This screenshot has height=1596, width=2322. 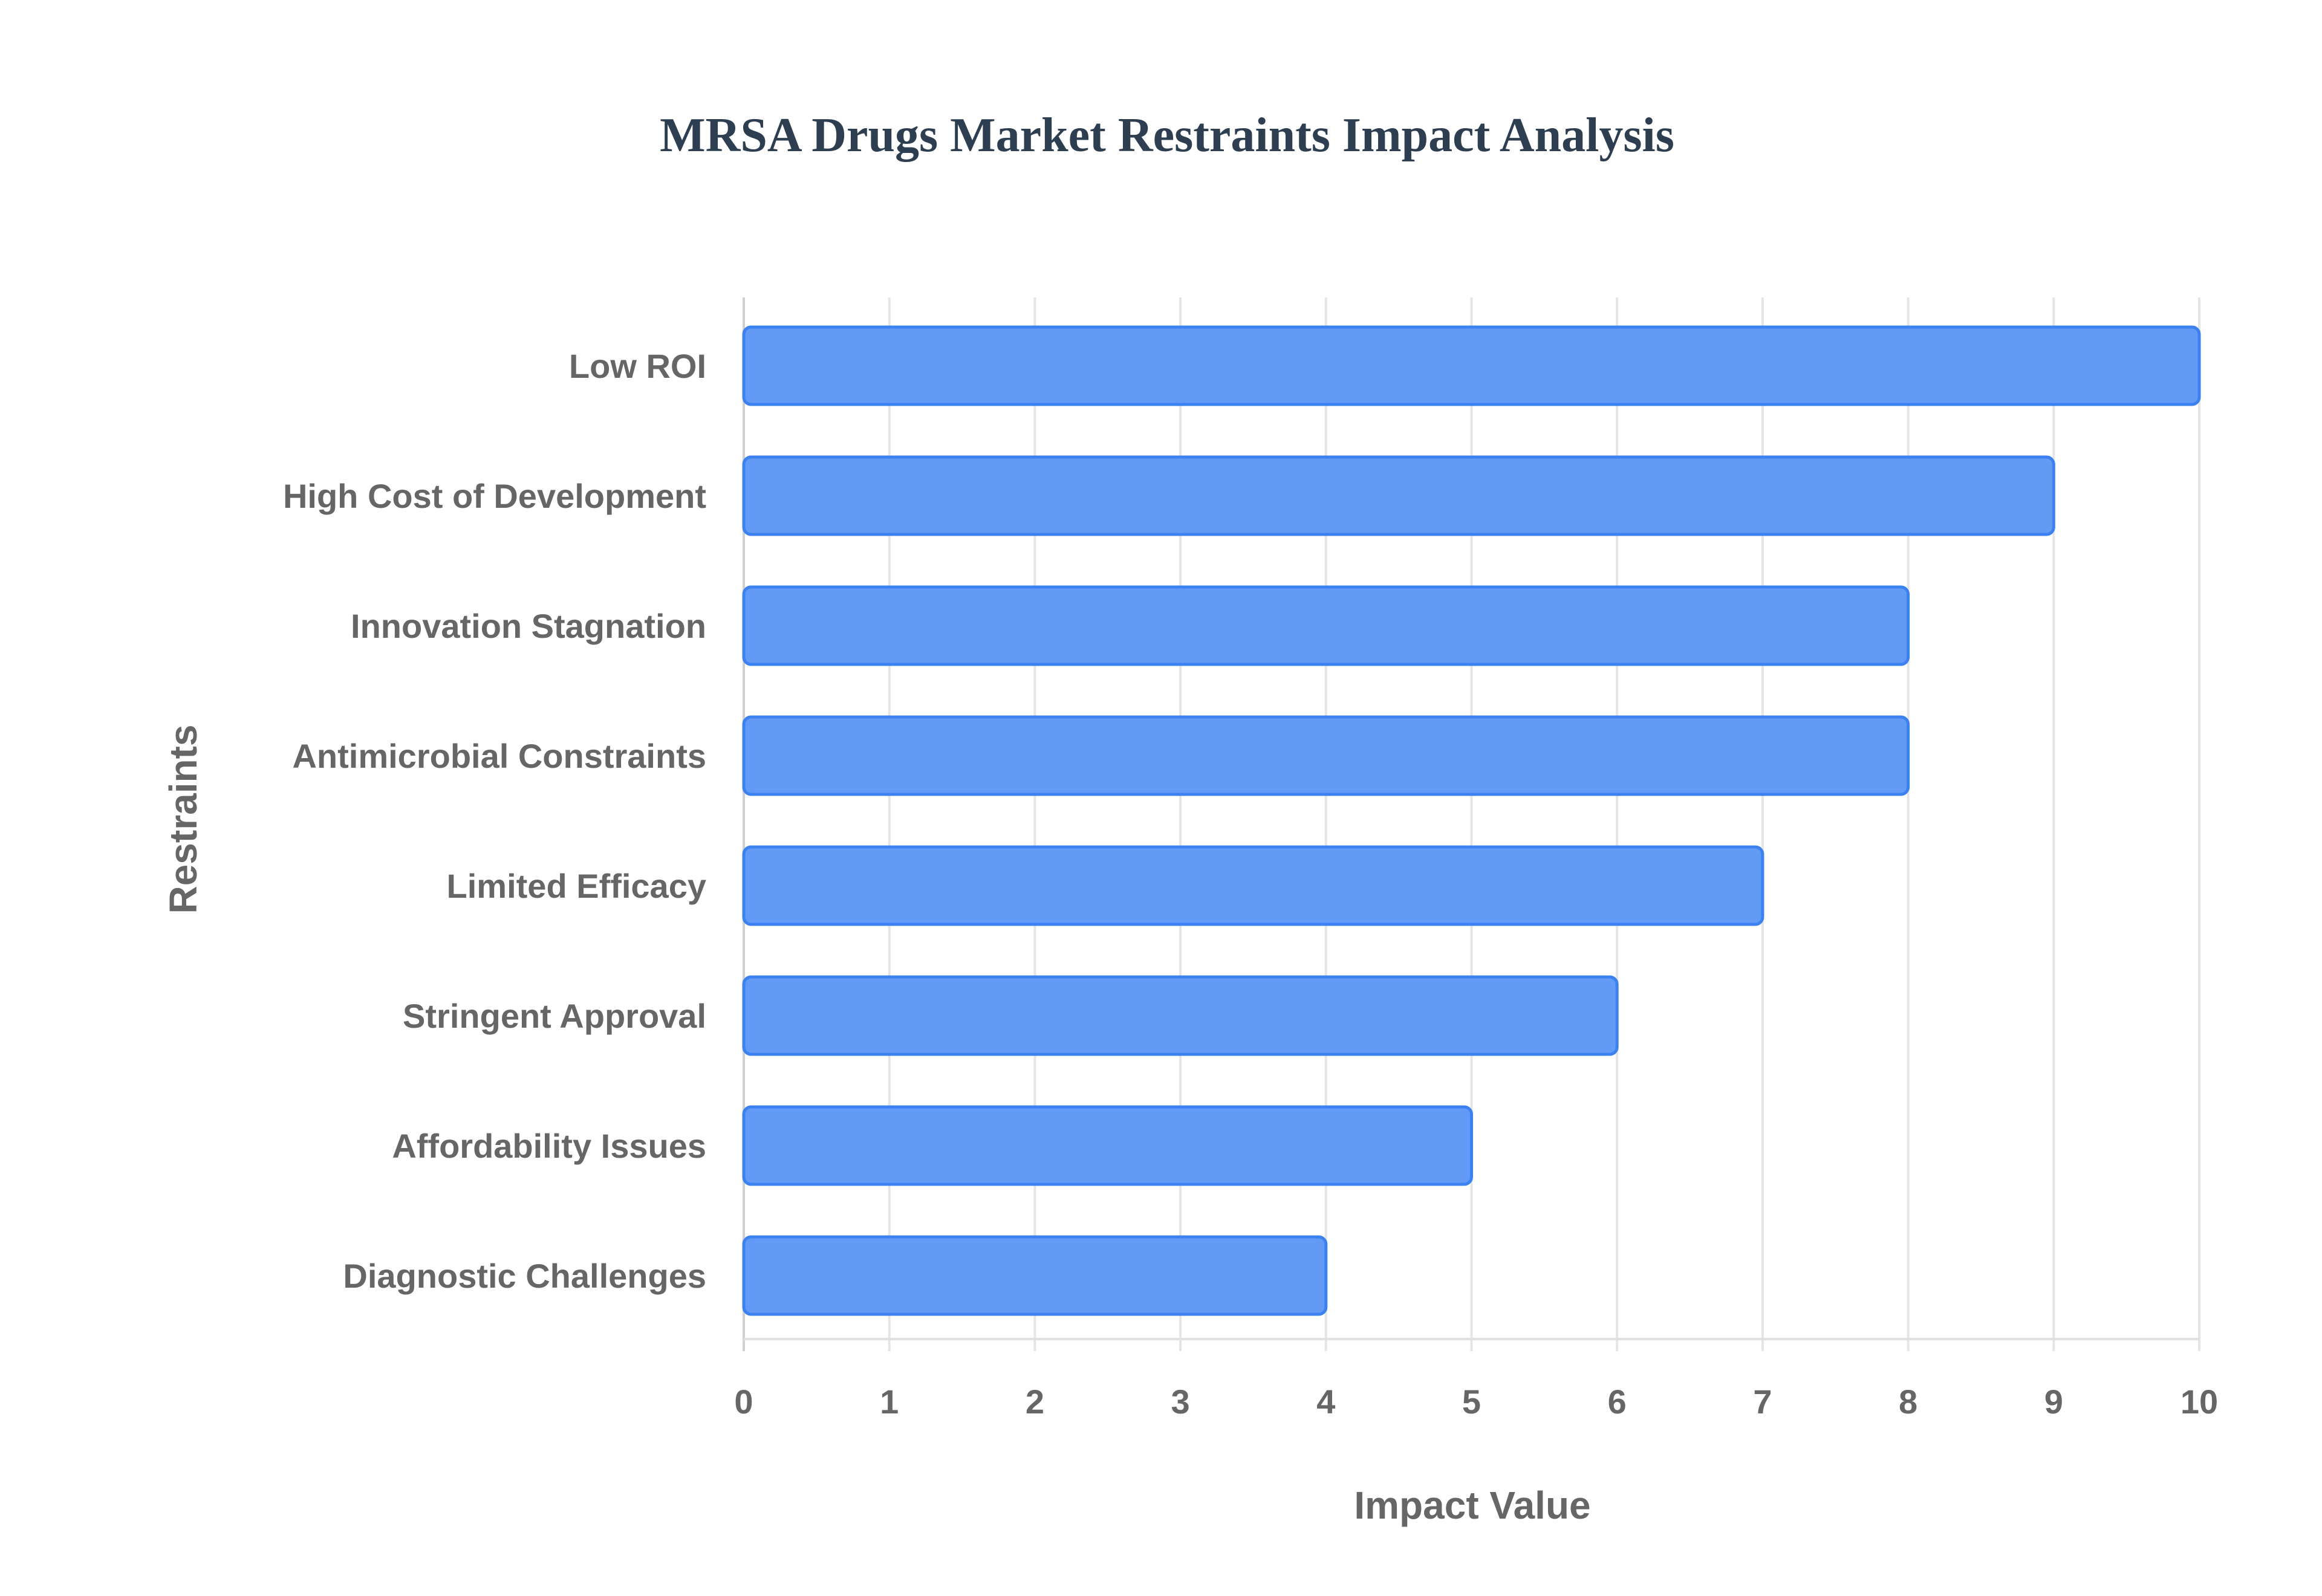 What do you see at coordinates (1471, 1402) in the screenshot?
I see `x-tick-label: 5` at bounding box center [1471, 1402].